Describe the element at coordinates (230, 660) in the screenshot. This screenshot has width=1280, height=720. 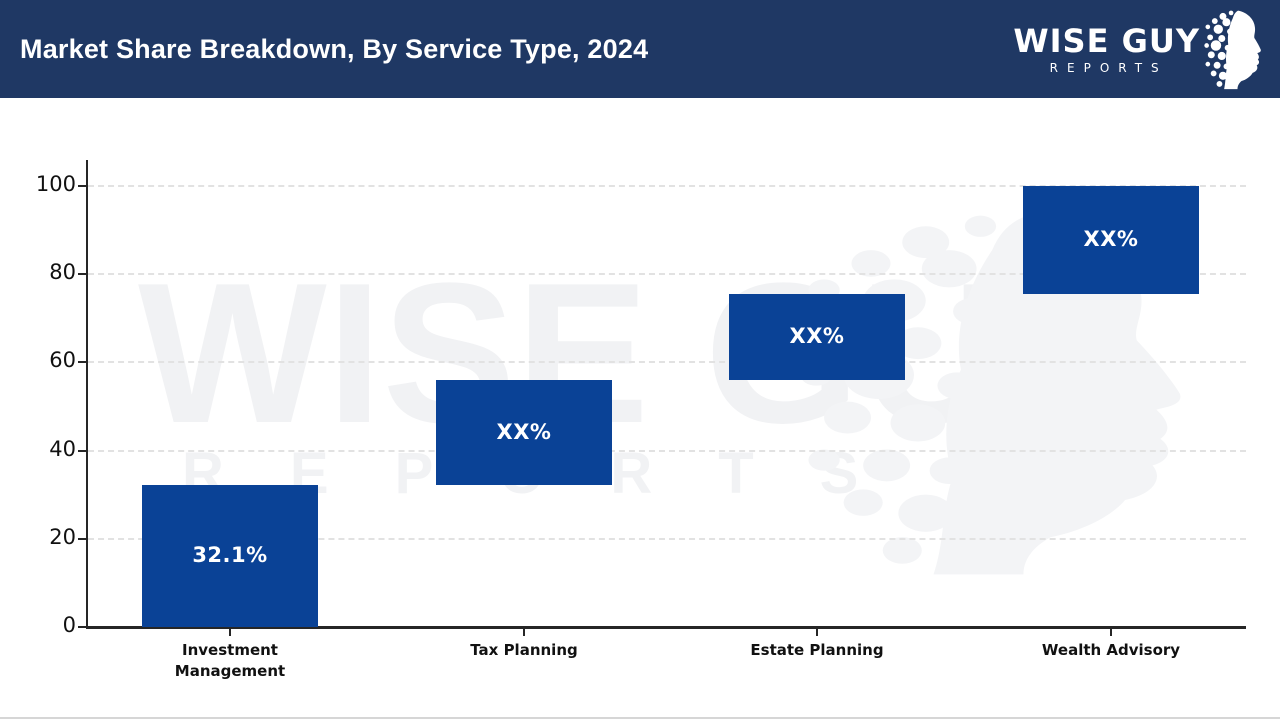
I see `x-axis-label-investment-management: Investment Management` at that location.